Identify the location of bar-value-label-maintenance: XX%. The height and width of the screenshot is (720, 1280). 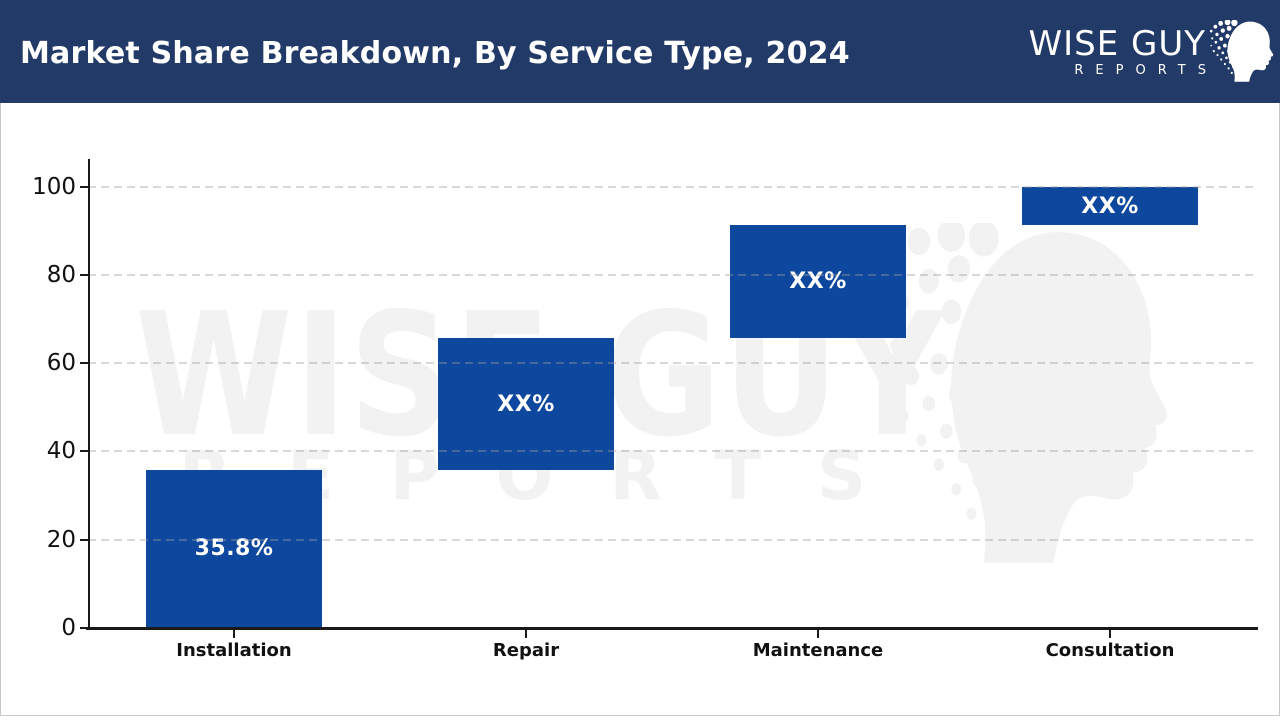
(818, 282).